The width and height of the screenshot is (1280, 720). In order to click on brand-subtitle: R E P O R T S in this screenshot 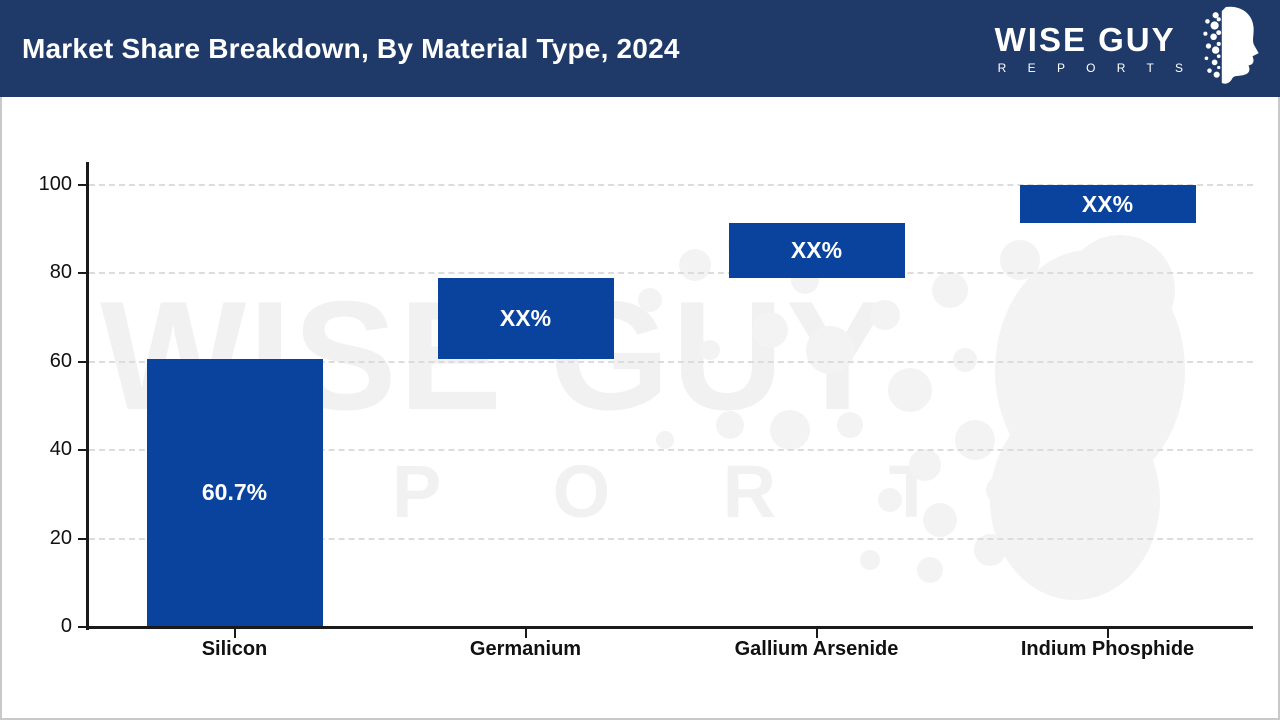, I will do `click(1094, 67)`.